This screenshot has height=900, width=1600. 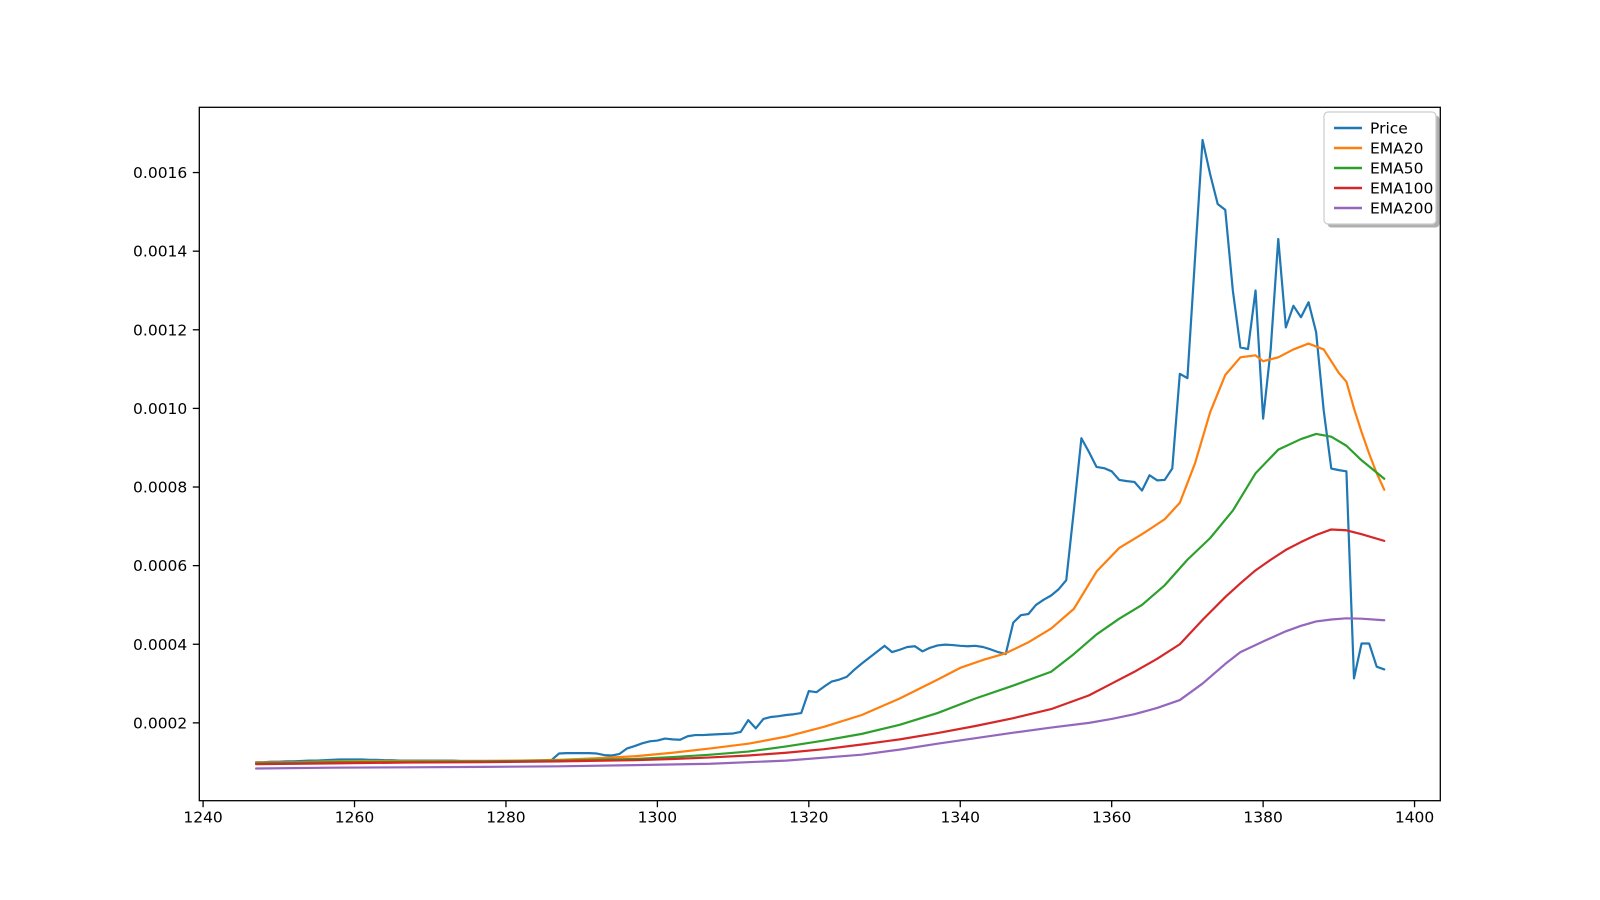 I want to click on legend-item-label: EMA200, so click(x=1401, y=209).